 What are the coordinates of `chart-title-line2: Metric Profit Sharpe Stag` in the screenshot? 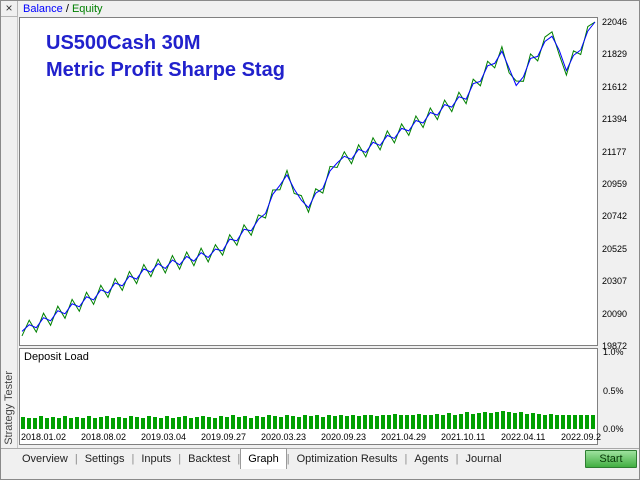 It's located at (165, 70).